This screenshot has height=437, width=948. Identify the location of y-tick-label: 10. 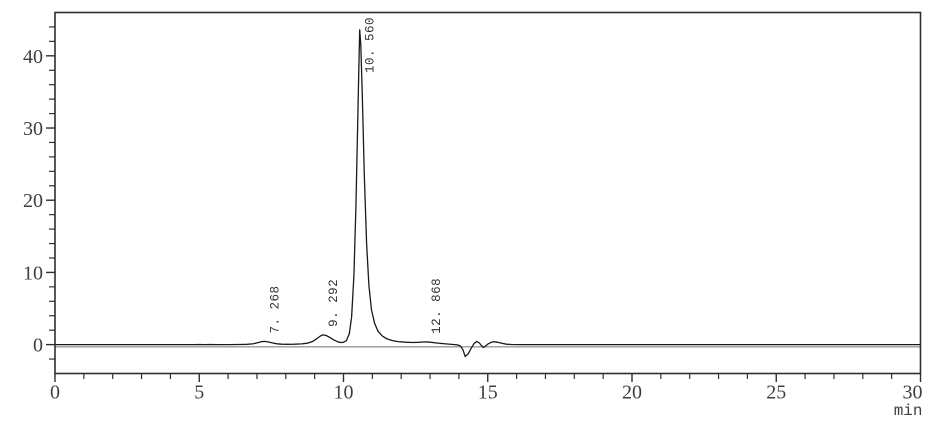
(33, 273).